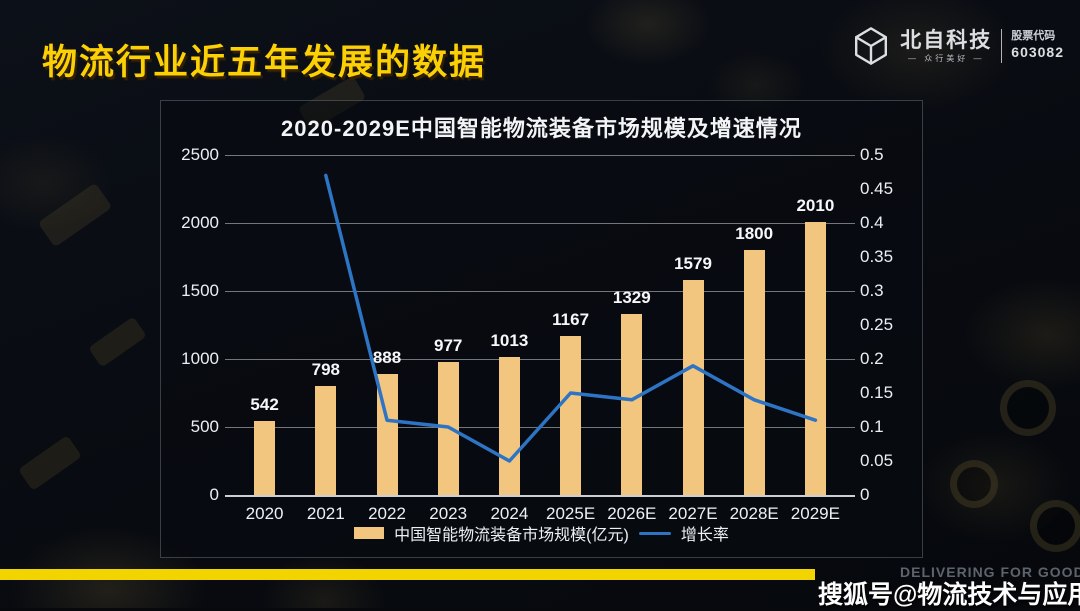 The height and width of the screenshot is (611, 1080). What do you see at coordinates (509, 513) in the screenshot?
I see `x-axis-category-label: 2024` at bounding box center [509, 513].